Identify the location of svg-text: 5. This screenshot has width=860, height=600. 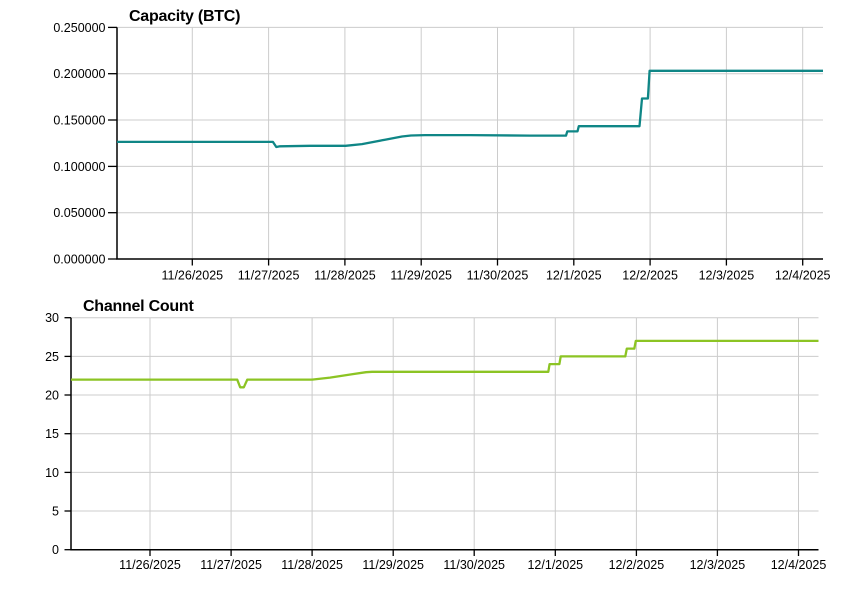
(55, 511).